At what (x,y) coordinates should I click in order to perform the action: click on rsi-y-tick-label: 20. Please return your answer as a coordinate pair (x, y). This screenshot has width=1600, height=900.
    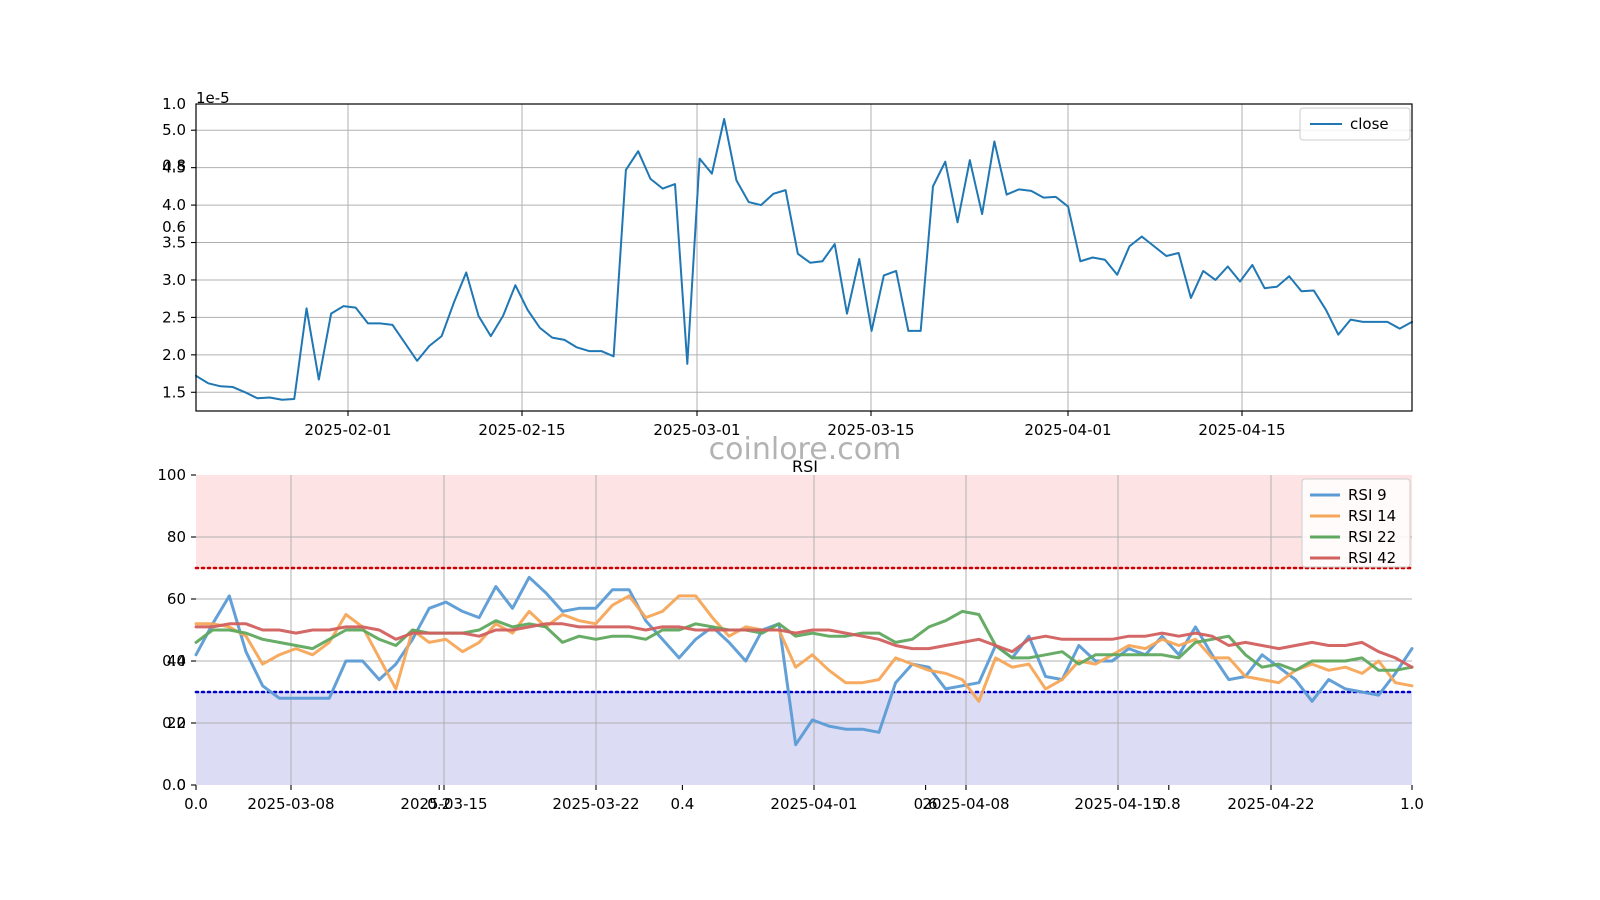
    Looking at the image, I should click on (176, 723).